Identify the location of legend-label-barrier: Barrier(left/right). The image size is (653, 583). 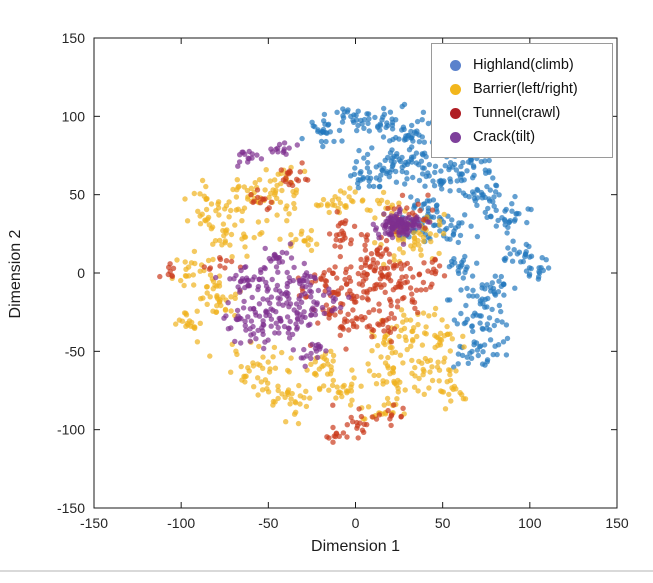
(525, 89).